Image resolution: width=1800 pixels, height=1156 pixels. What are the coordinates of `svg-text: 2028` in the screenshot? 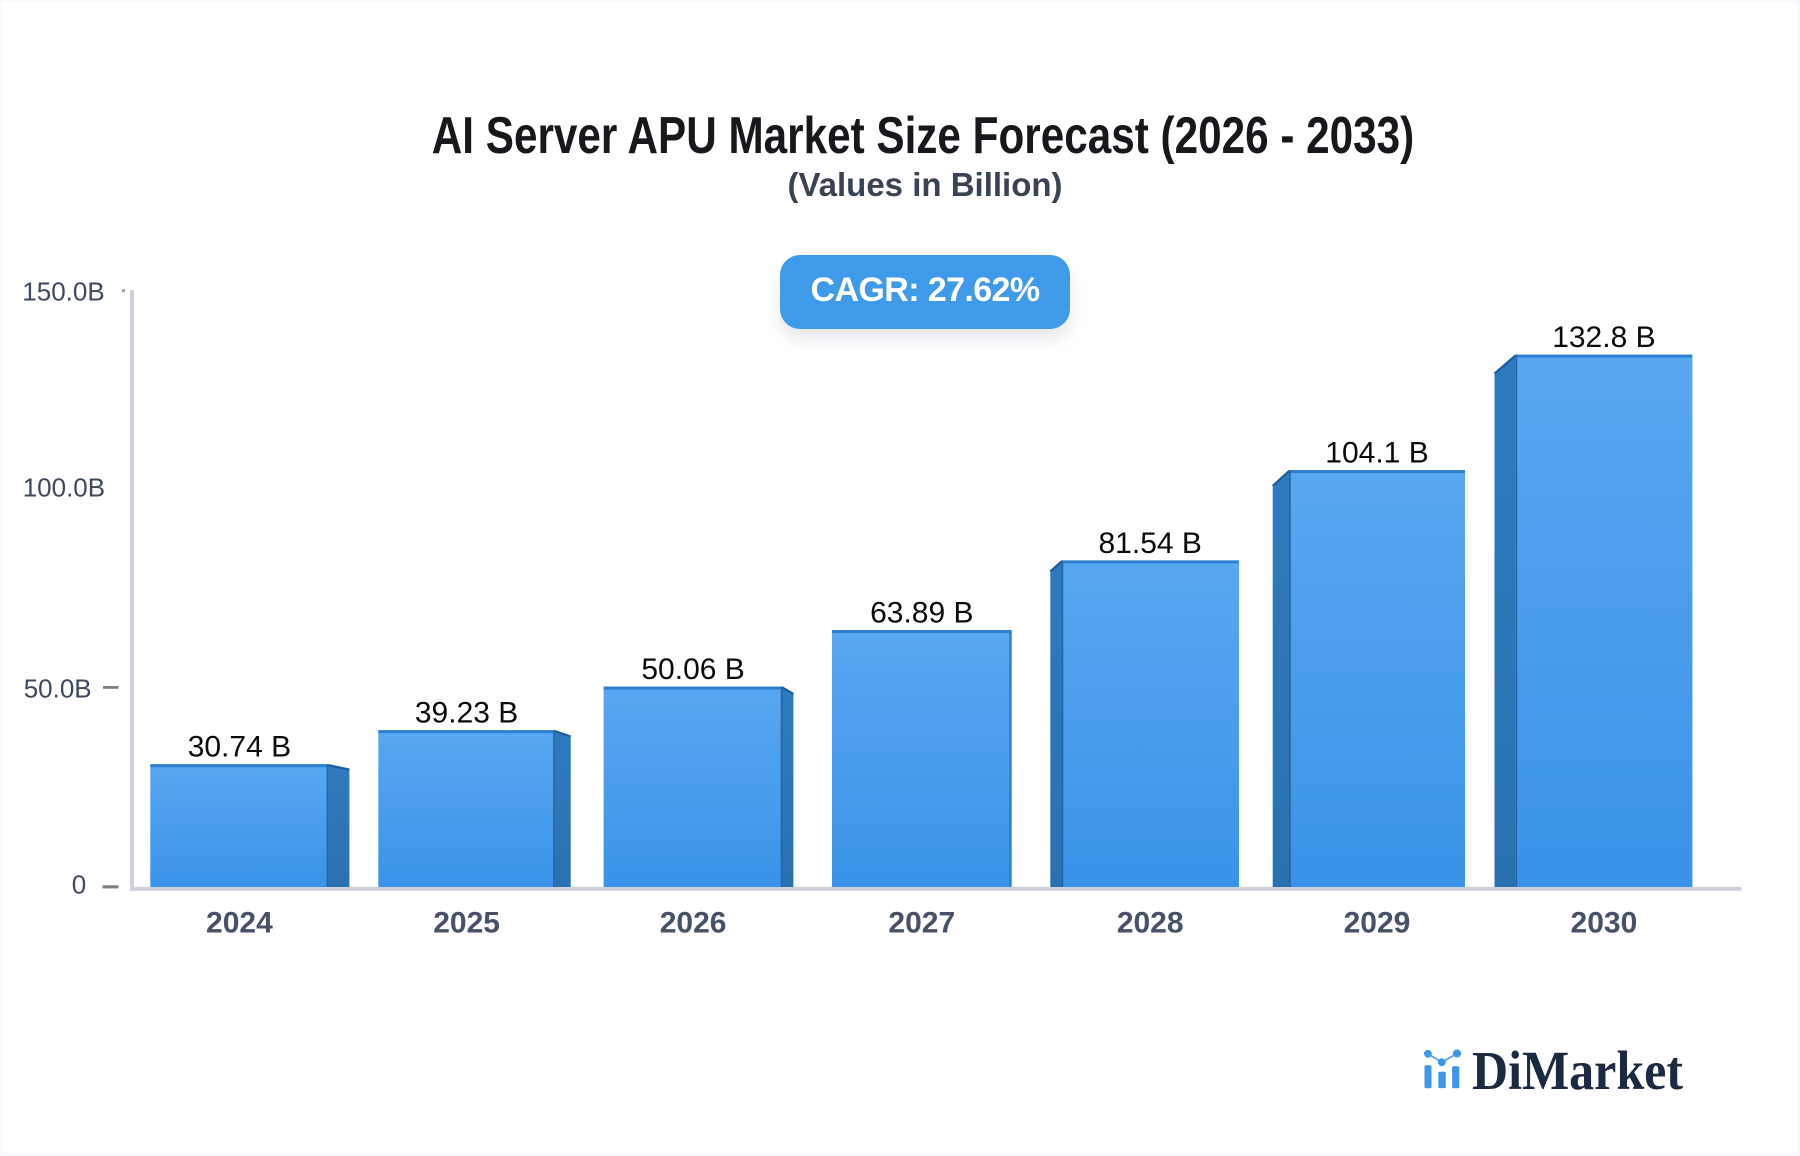 It's located at (1150, 922).